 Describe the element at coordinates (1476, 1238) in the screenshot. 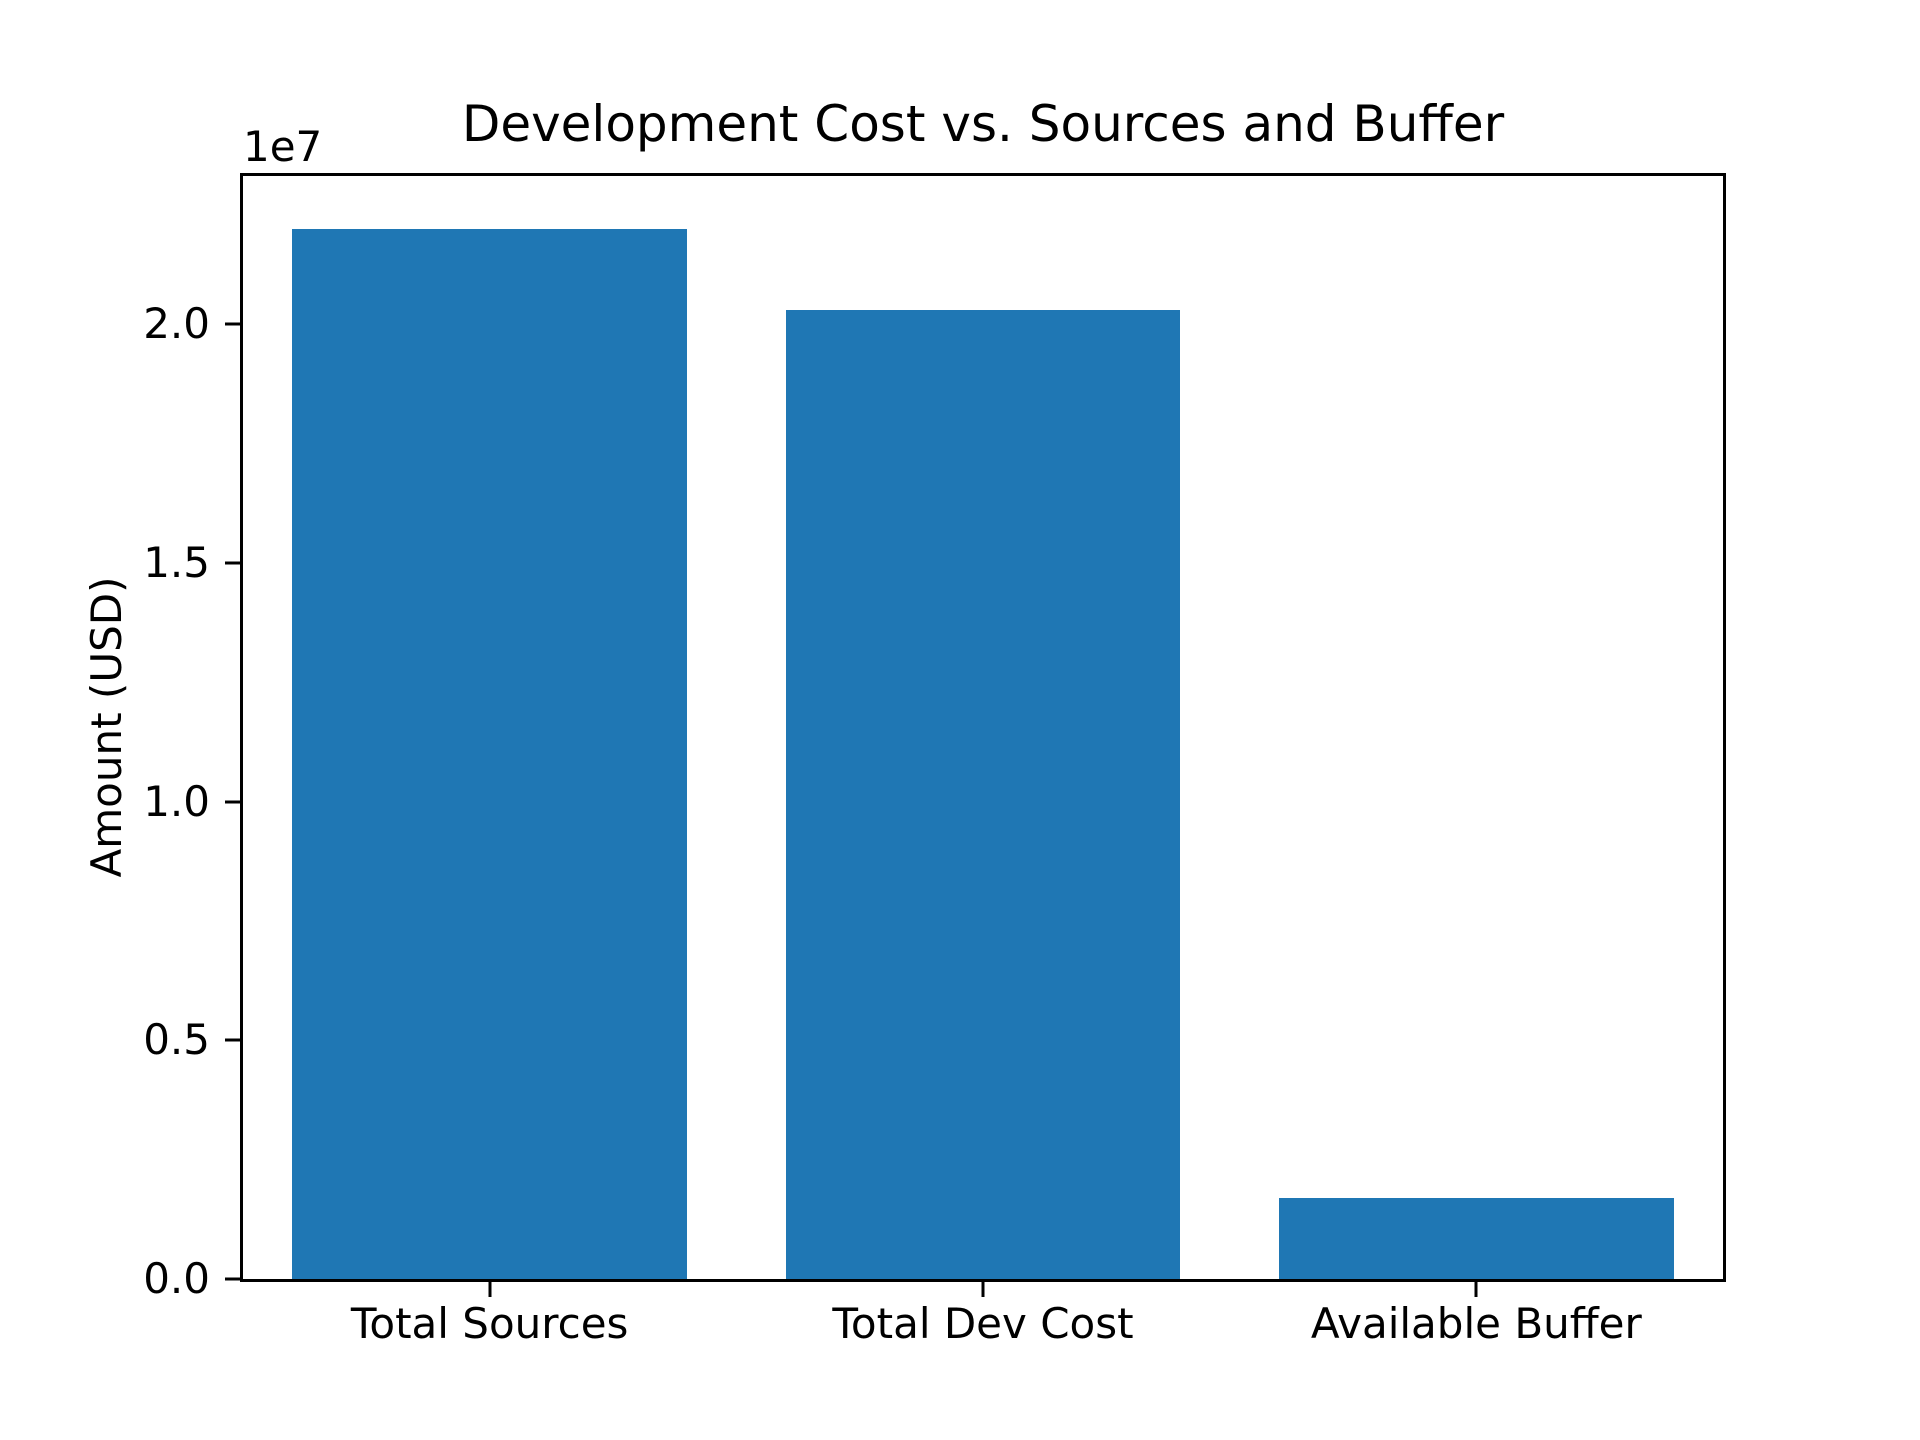

I see `bar-available-buffer` at that location.